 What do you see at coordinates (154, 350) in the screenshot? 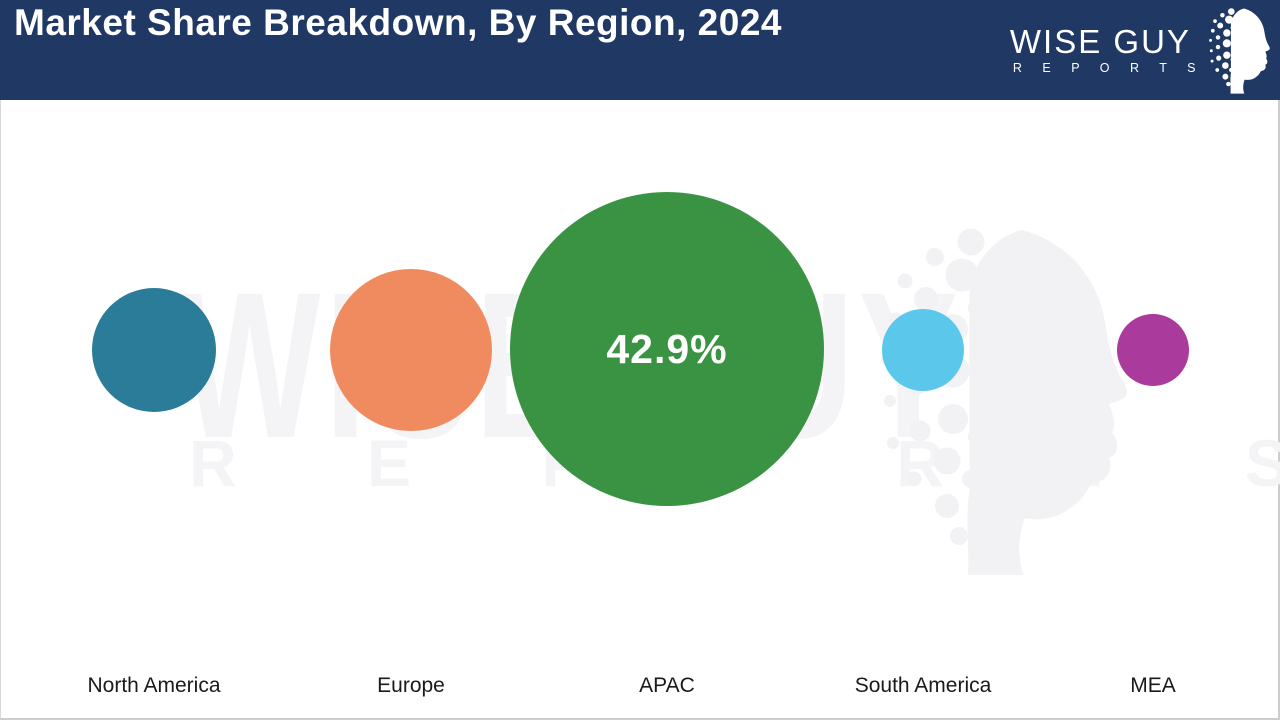
I see `bubble-north-america` at bounding box center [154, 350].